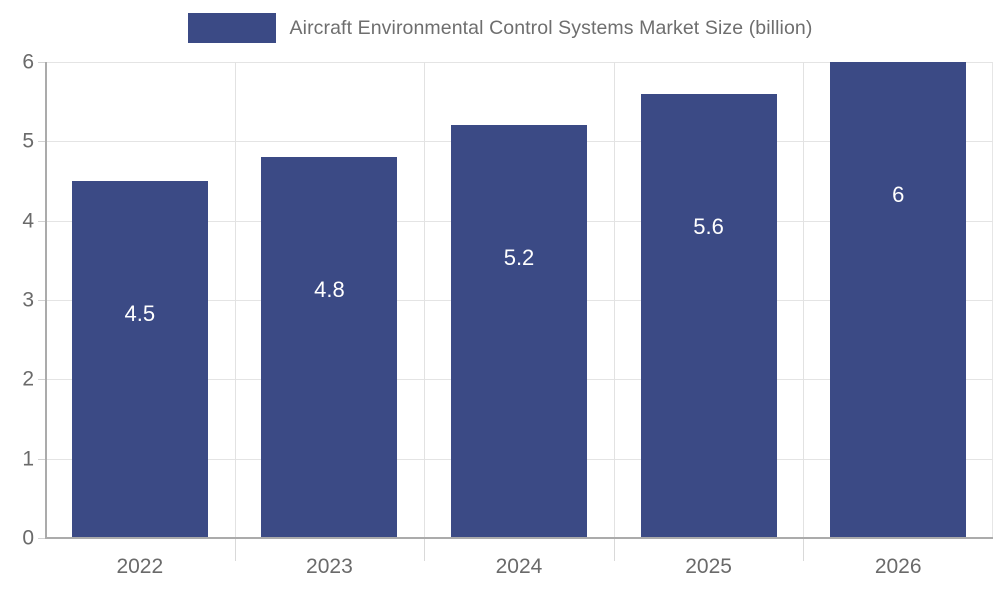 This screenshot has width=1000, height=600. What do you see at coordinates (28, 141) in the screenshot?
I see `y-axis-tick-label: 5` at bounding box center [28, 141].